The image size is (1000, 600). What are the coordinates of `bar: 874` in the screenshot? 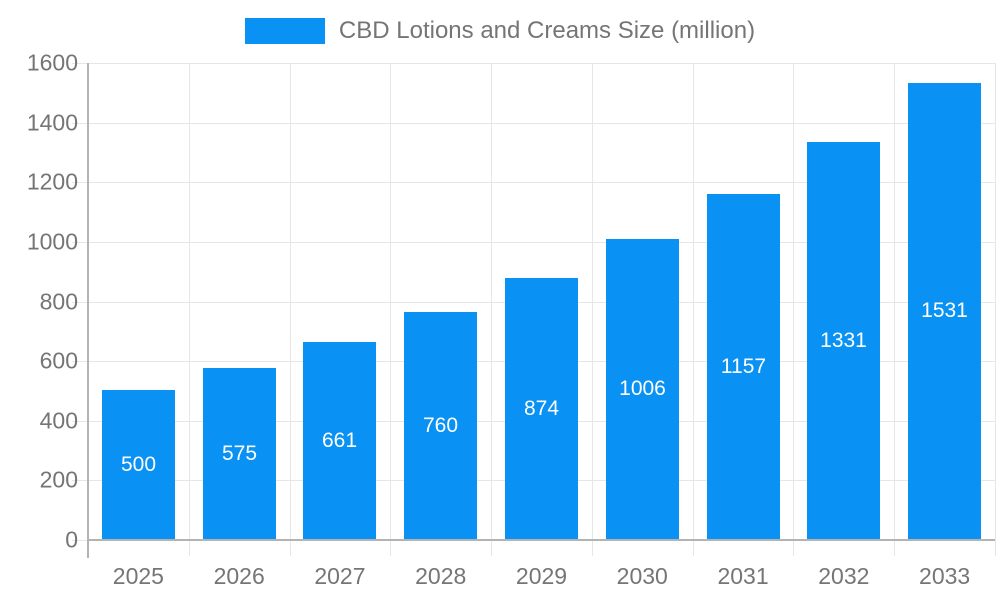 It's located at (541, 408).